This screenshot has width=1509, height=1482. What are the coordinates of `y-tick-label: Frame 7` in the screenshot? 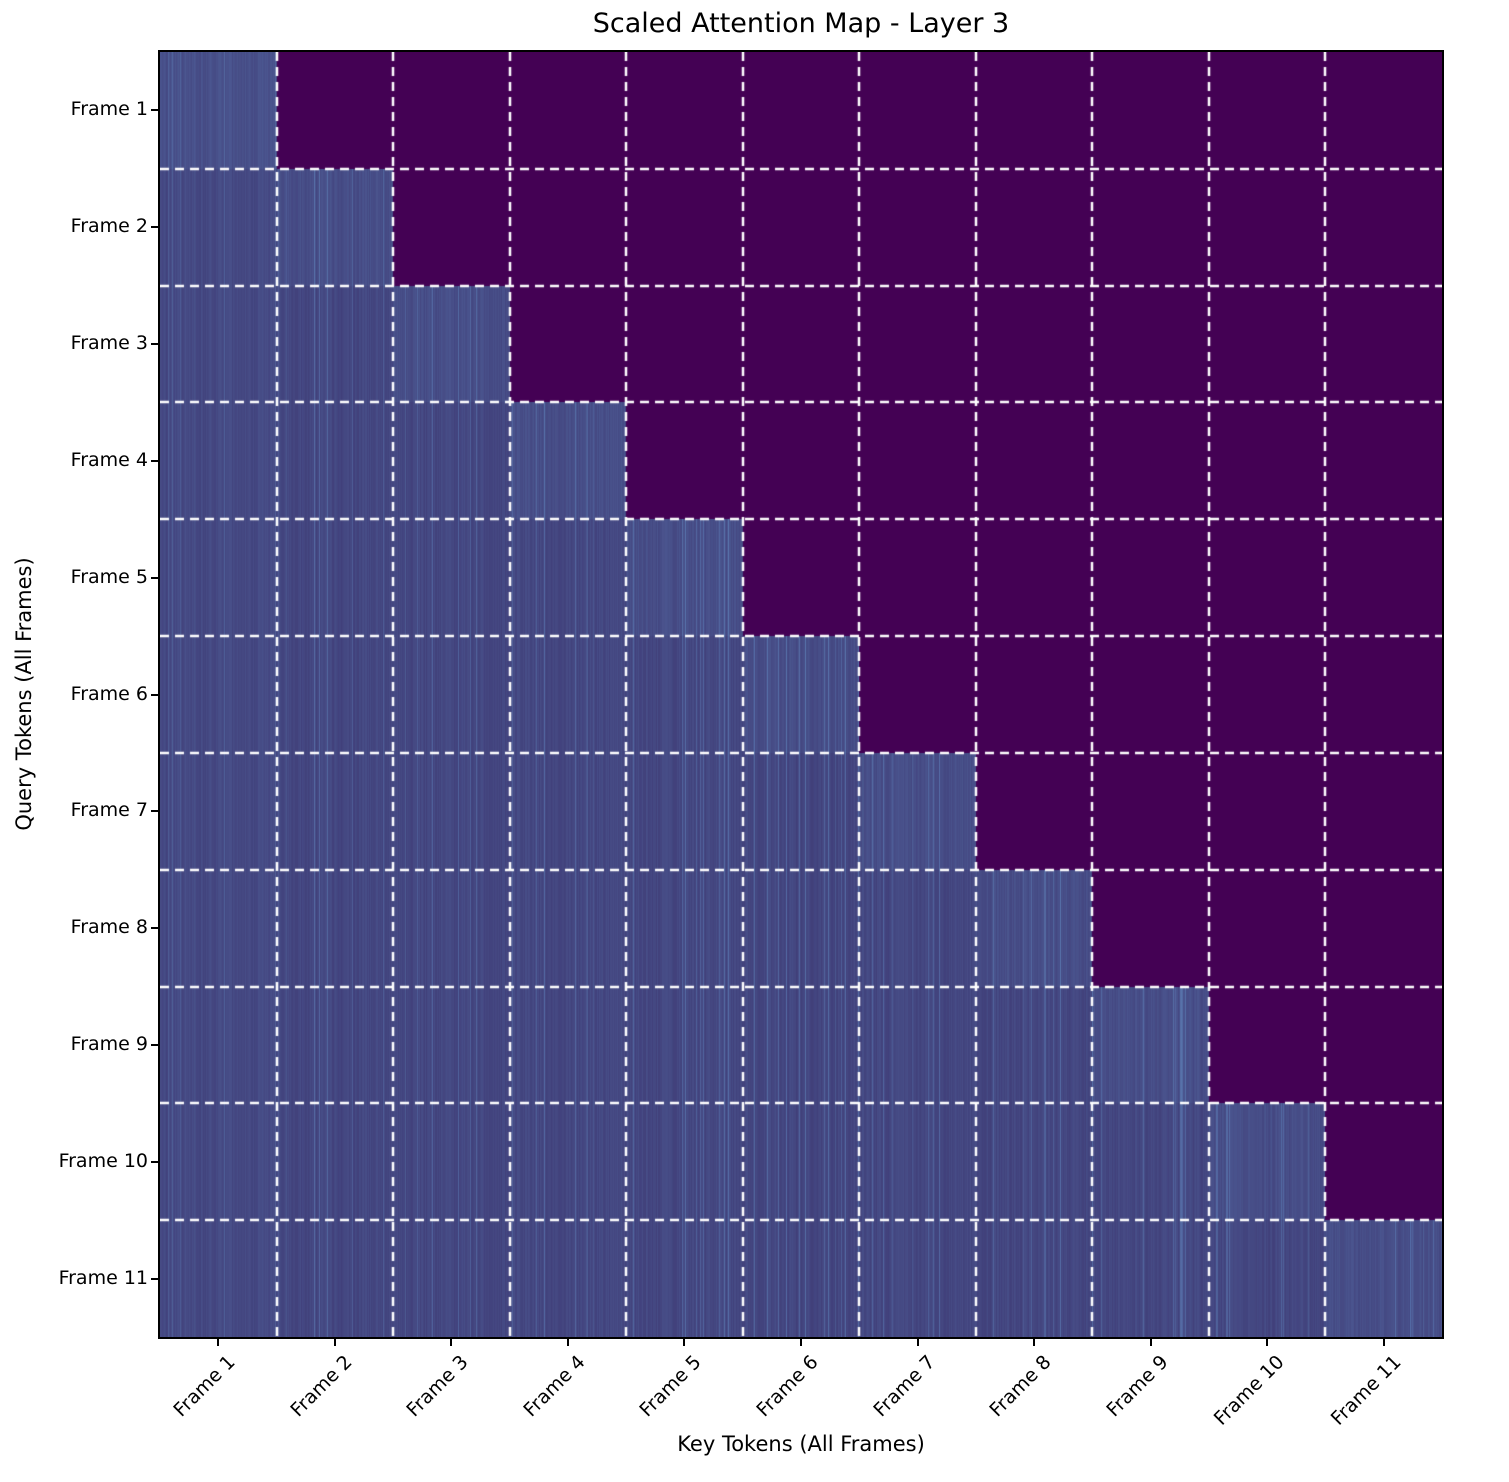 It's located at (109, 810).